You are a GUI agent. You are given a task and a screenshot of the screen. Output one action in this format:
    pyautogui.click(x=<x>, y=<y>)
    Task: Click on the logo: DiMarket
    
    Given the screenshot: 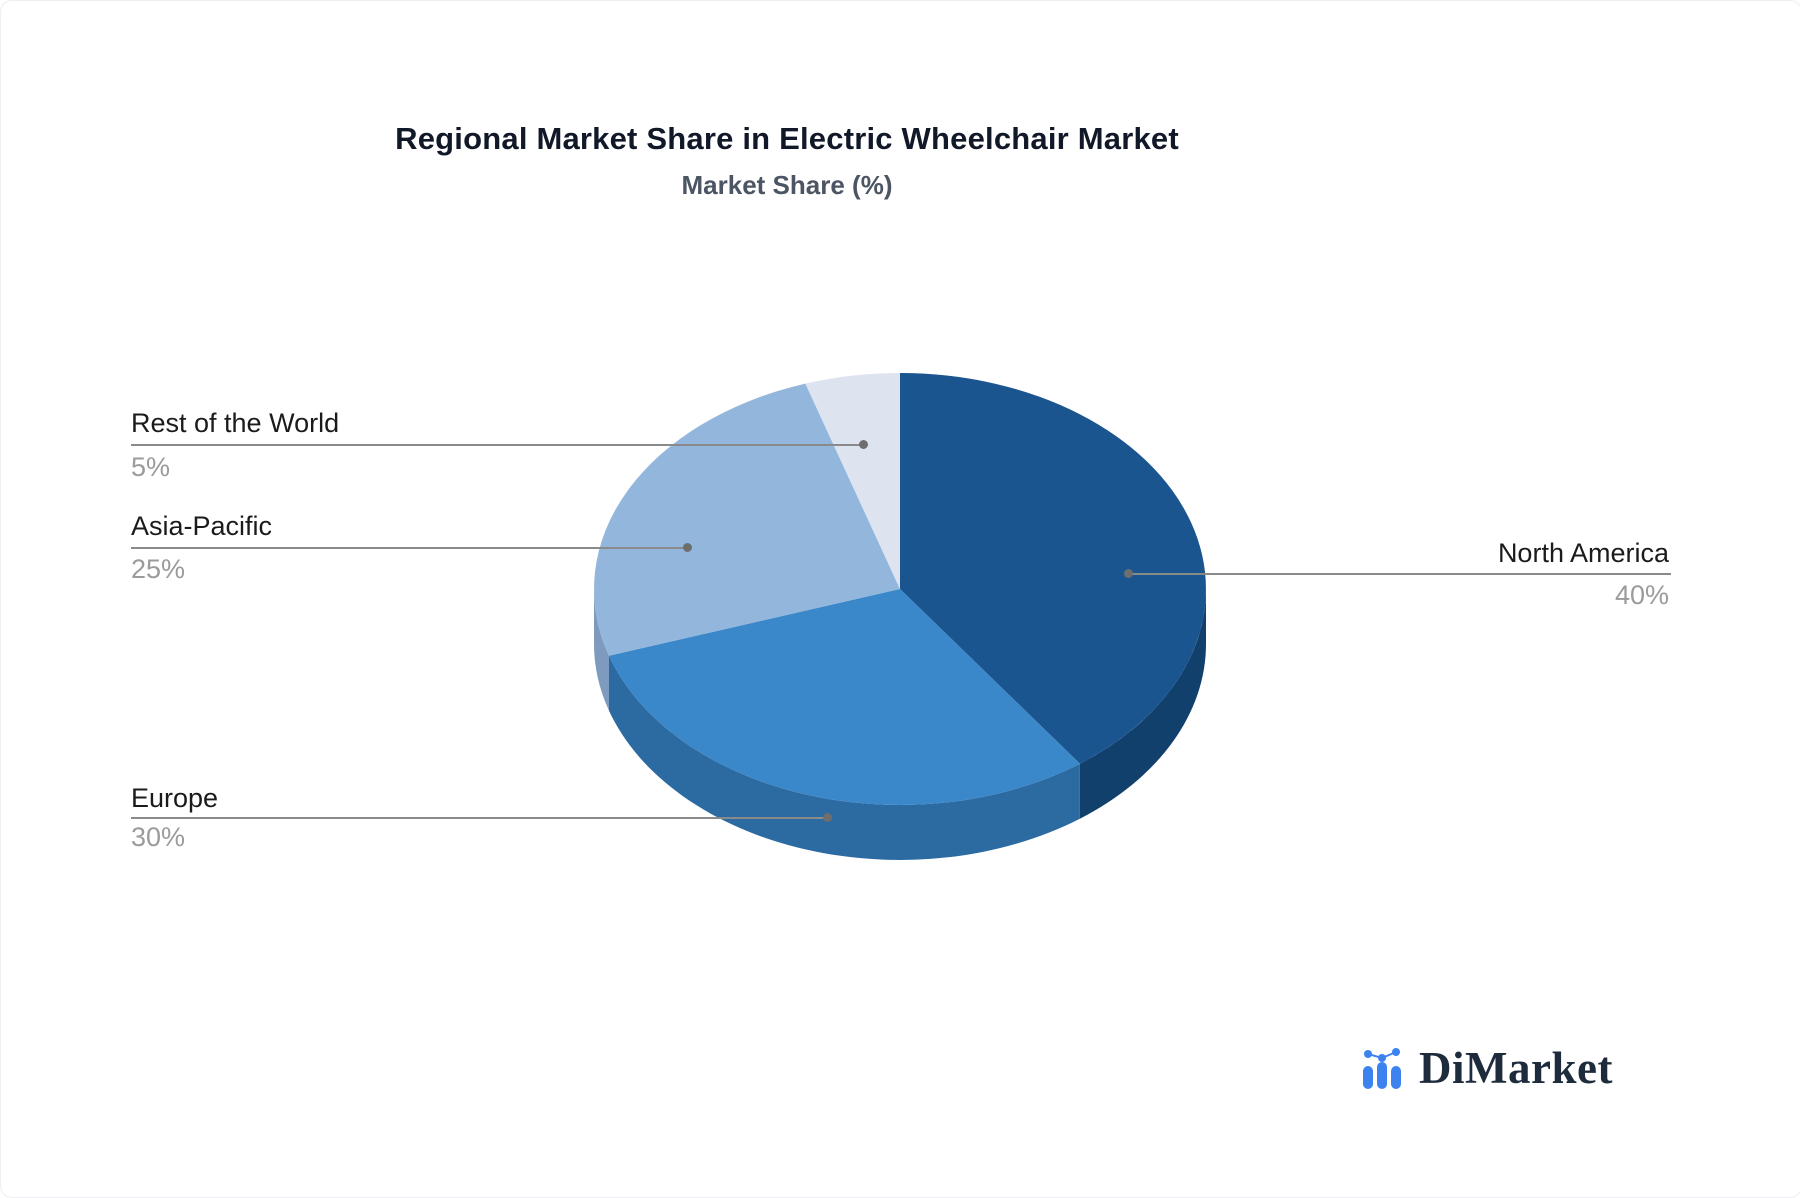 What is the action you would take?
    pyautogui.click(x=1487, y=1068)
    